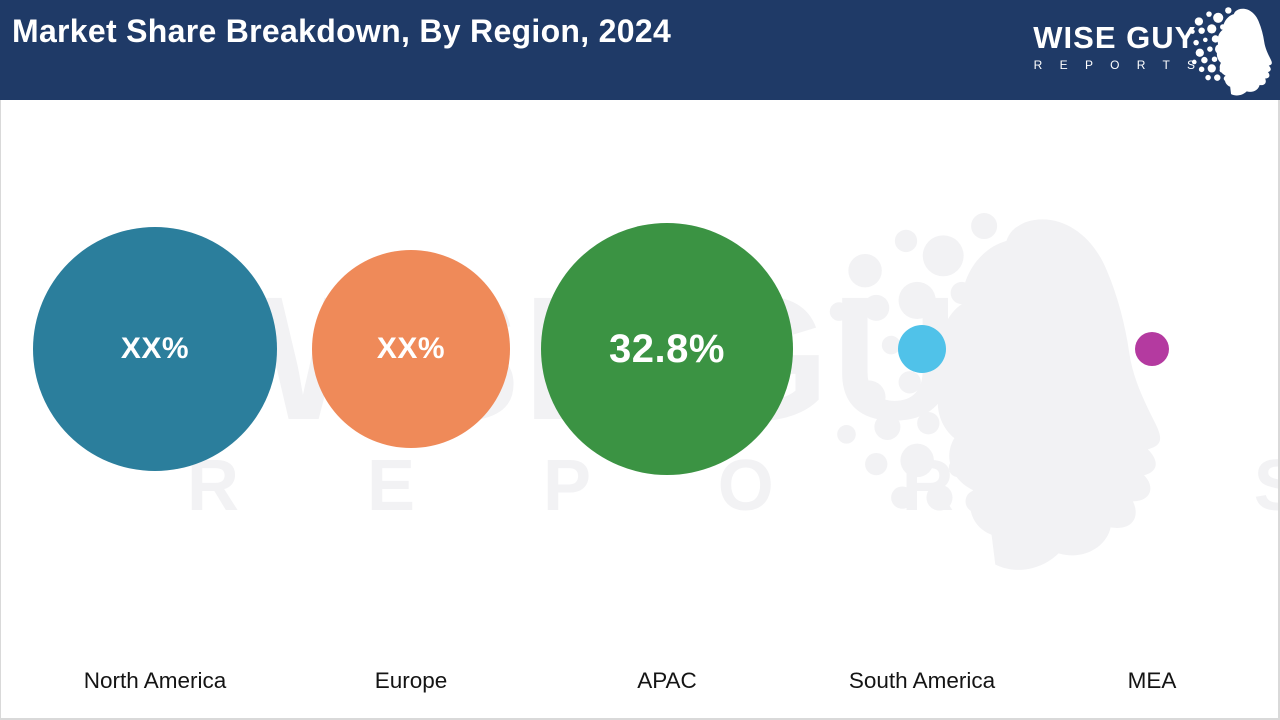 This screenshot has width=1280, height=720. I want to click on brand-logo-text: WISE GUY R E P O R T S, so click(1115, 46).